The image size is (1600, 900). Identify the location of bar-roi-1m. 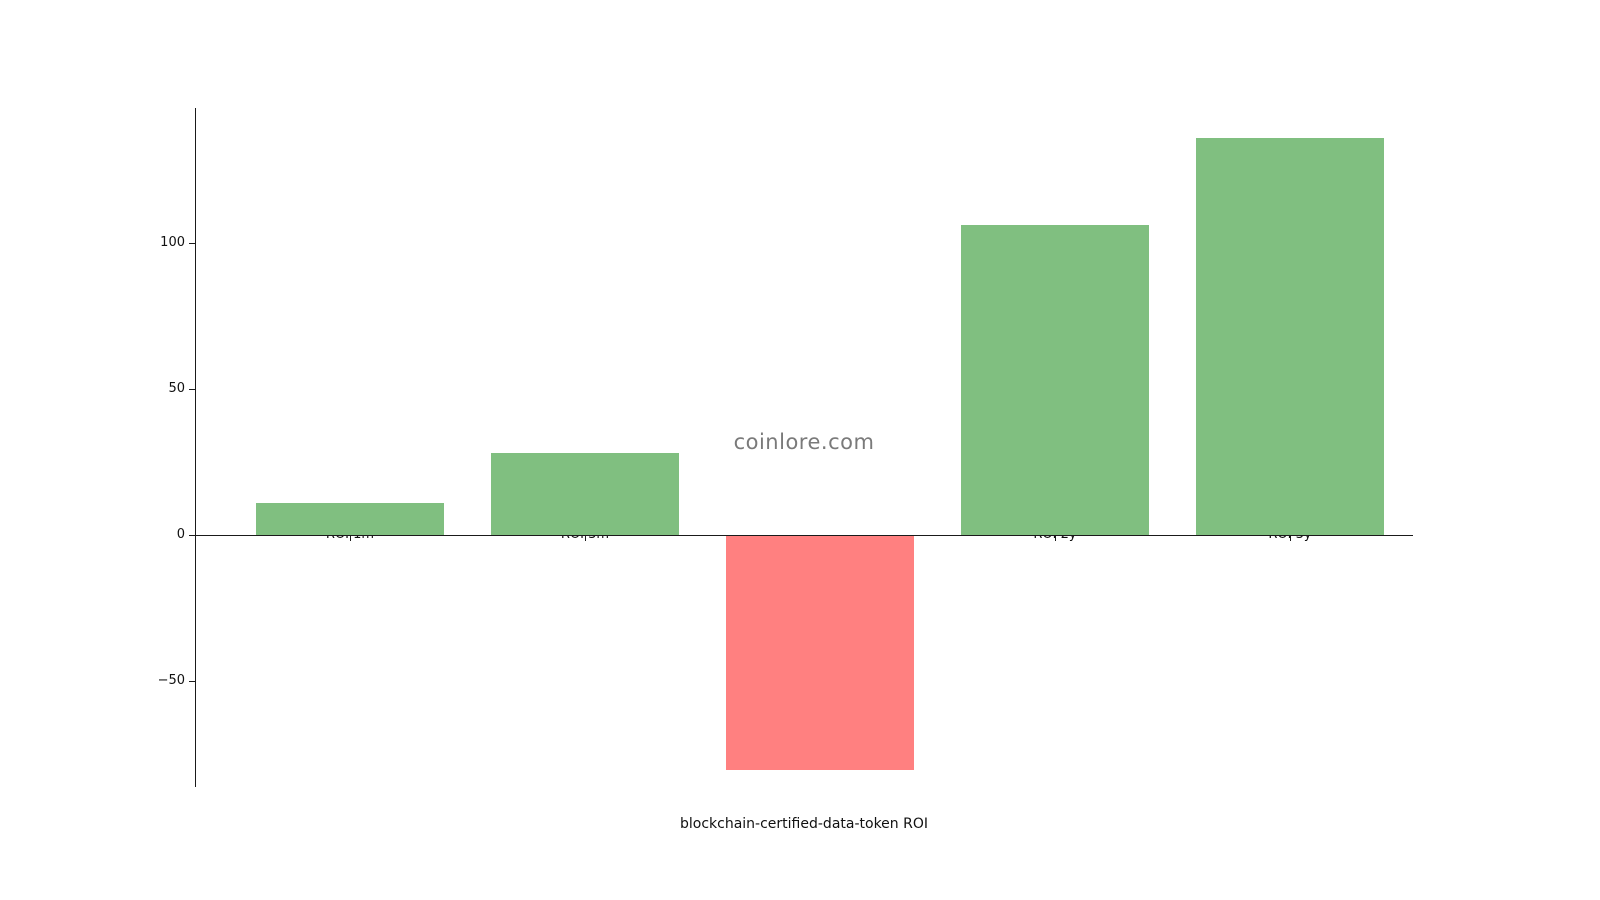
(350, 518).